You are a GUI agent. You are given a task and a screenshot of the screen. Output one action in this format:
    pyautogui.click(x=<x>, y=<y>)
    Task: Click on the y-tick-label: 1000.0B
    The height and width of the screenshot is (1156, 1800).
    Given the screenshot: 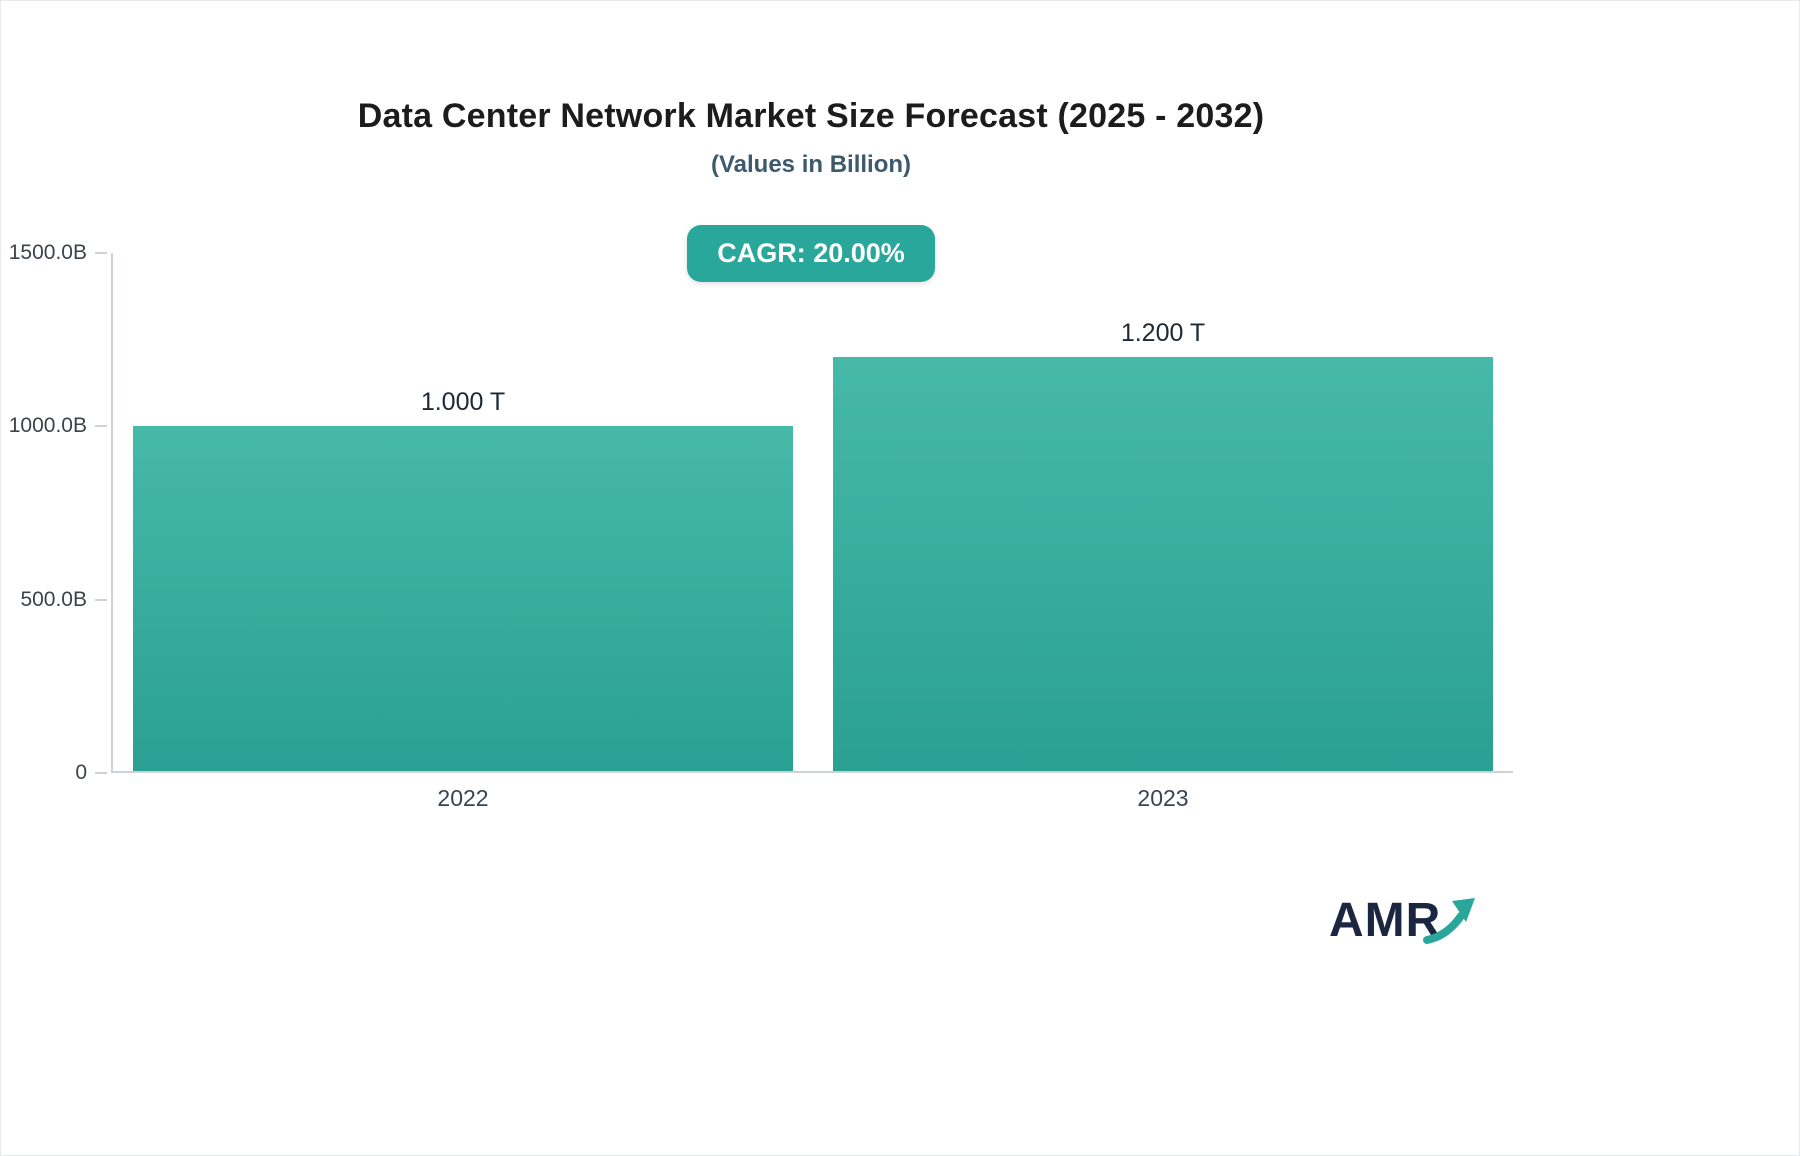 What is the action you would take?
    pyautogui.click(x=47, y=426)
    